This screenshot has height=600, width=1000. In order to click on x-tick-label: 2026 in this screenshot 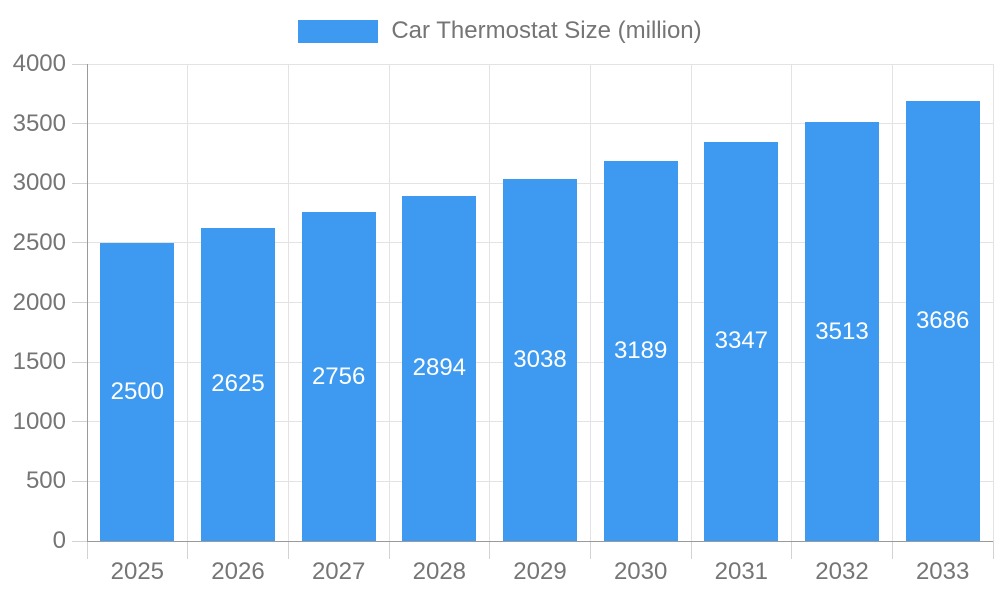, I will do `click(238, 571)`.